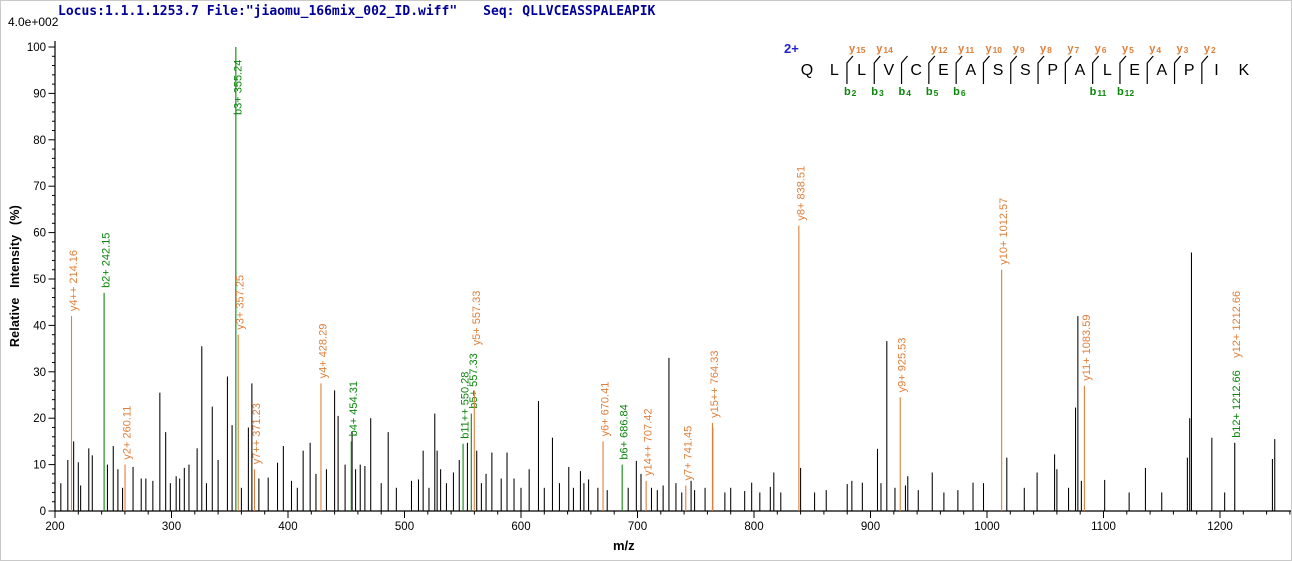 This screenshot has height=561, width=1292. I want to click on peak-ion-label: y7+ 741.45, so click(688, 453).